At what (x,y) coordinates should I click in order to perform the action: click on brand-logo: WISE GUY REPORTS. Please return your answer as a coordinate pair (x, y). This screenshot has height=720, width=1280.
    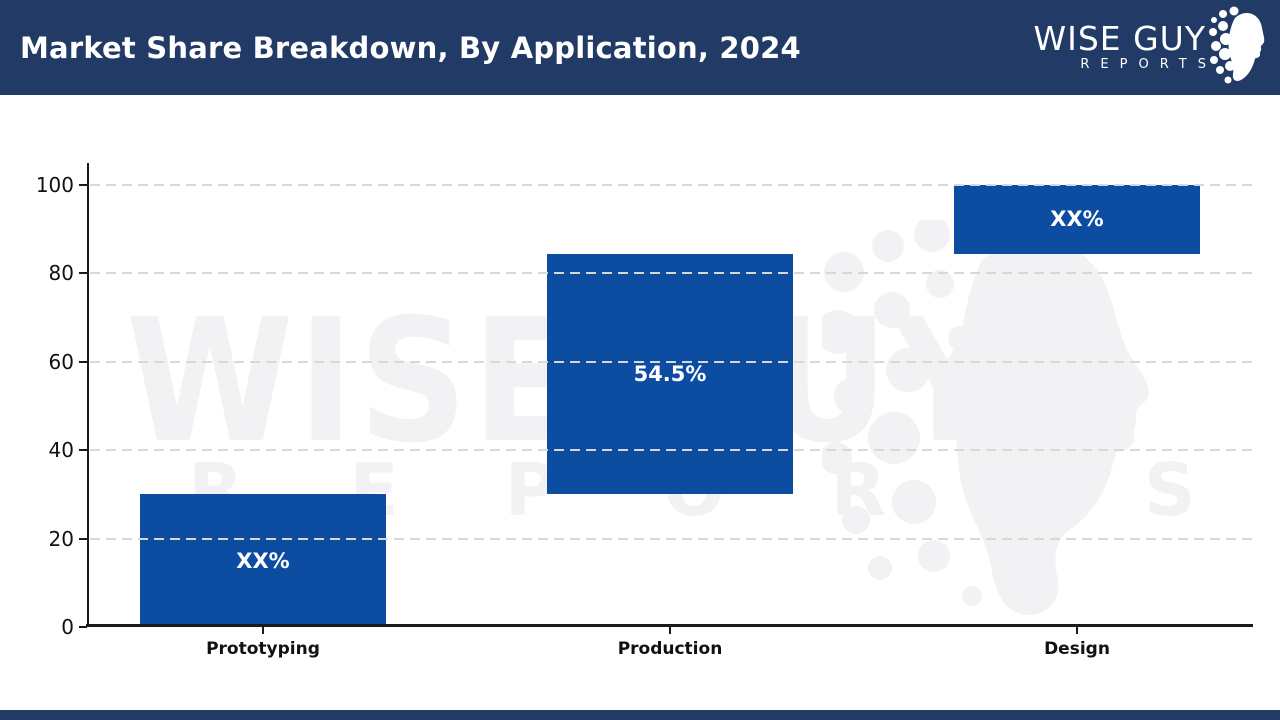
    Looking at the image, I should click on (1149, 48).